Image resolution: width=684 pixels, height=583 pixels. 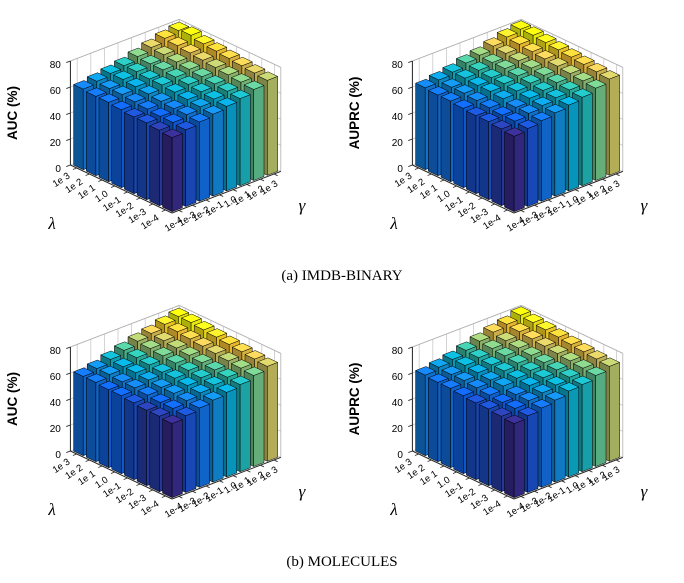 What do you see at coordinates (56, 91) in the screenshot?
I see `z-tick-label: 60` at bounding box center [56, 91].